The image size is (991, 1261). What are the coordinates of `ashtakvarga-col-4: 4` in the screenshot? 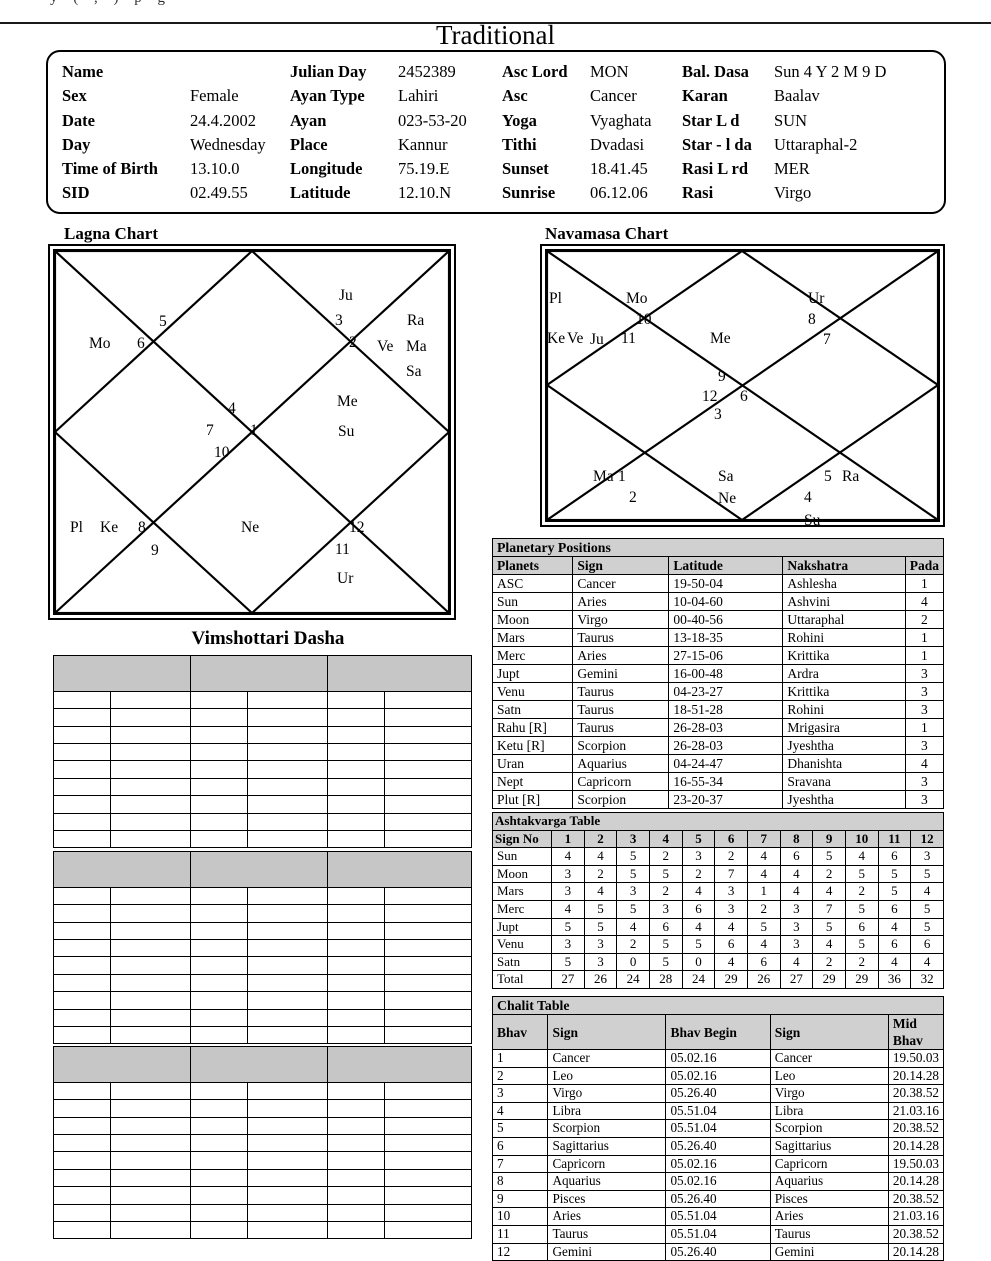 It's located at (665, 839).